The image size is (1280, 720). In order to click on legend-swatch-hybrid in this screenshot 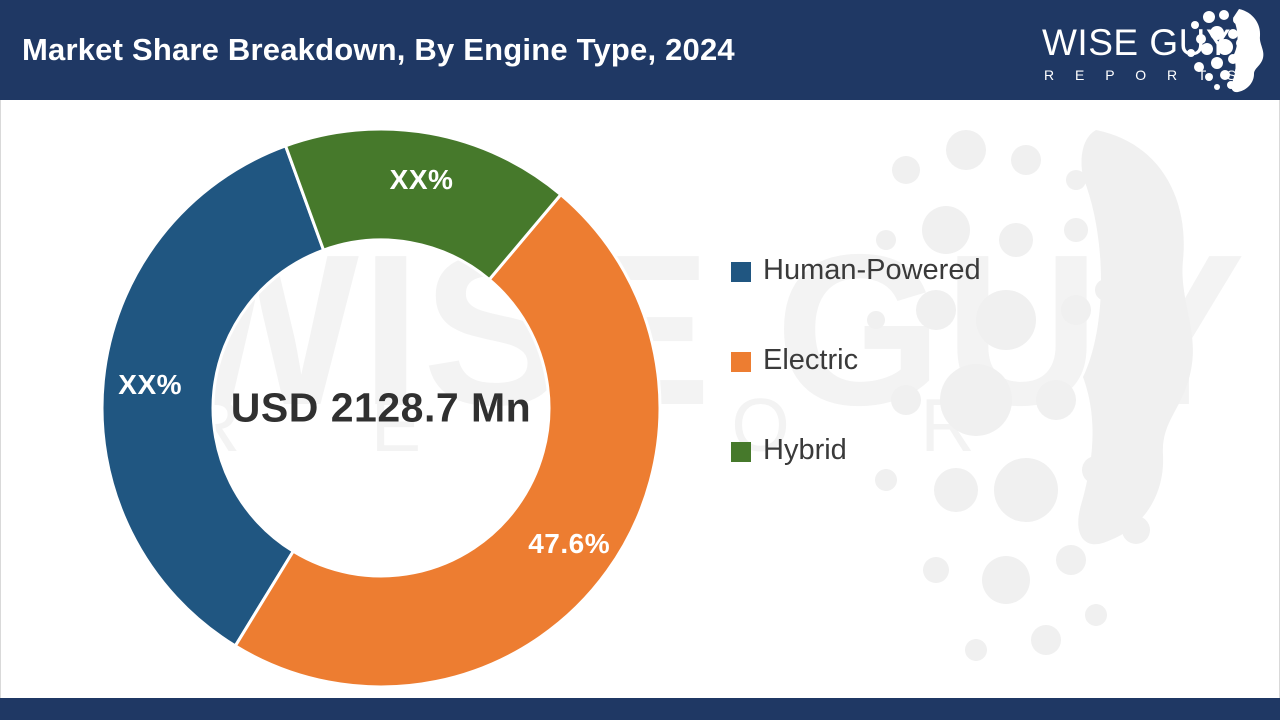, I will do `click(741, 451)`.